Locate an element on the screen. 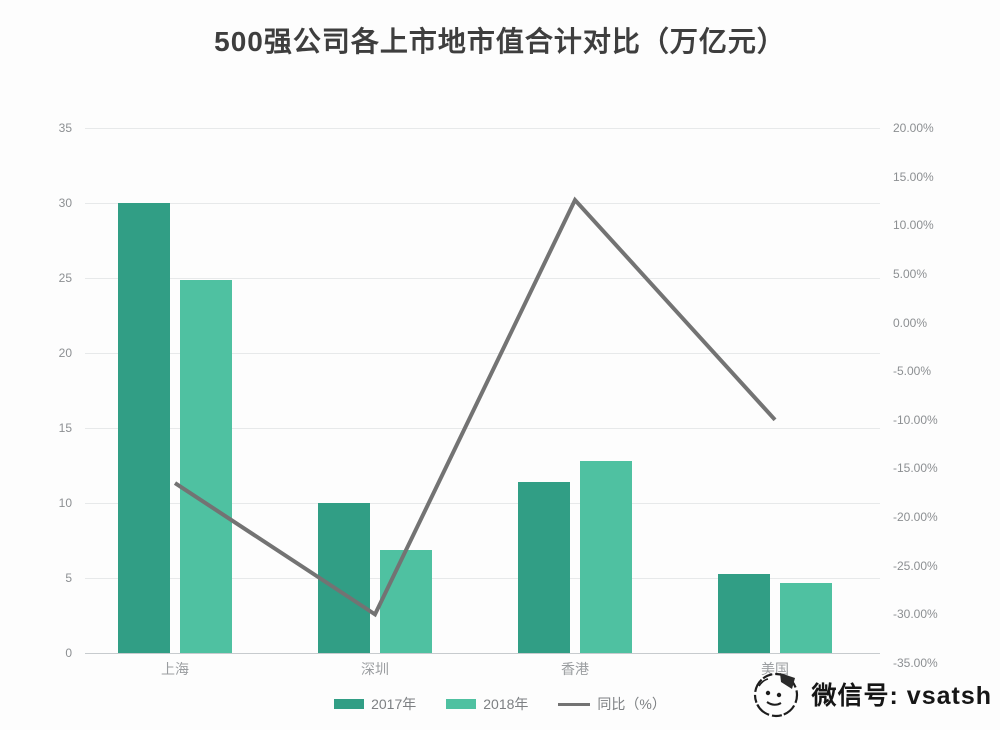 The width and height of the screenshot is (1000, 730). x-axis-label-香港: 香港 is located at coordinates (575, 669).